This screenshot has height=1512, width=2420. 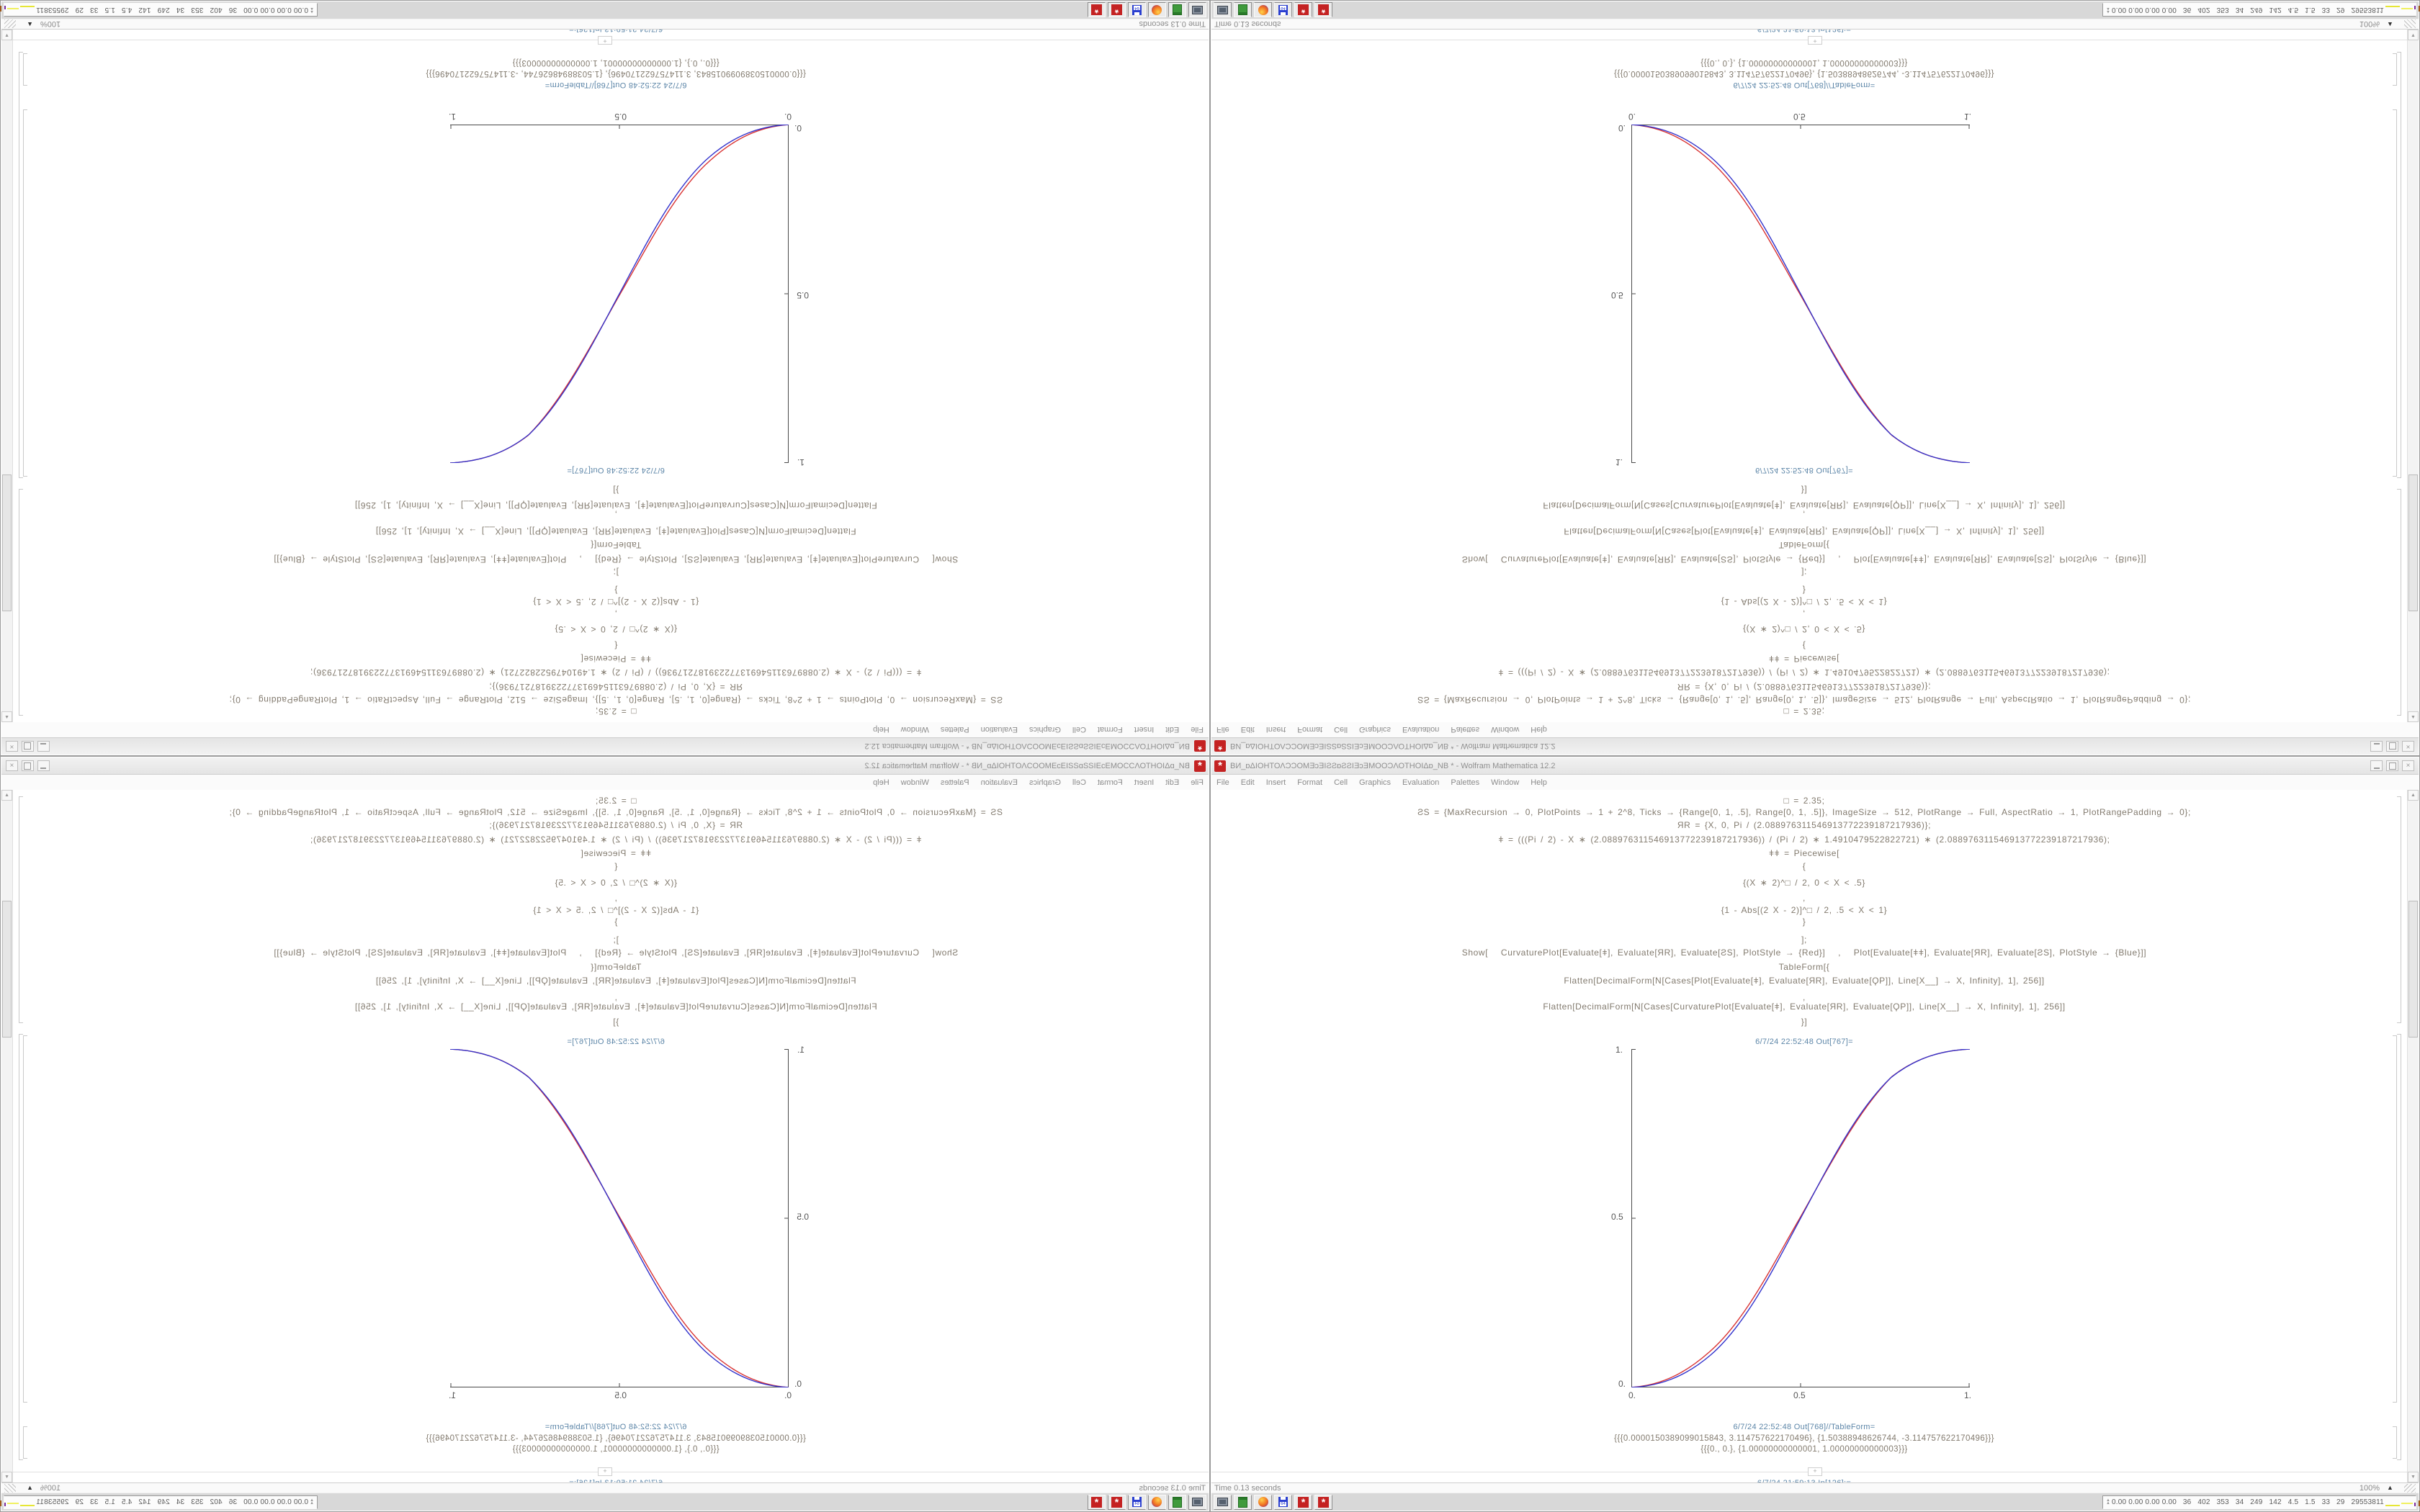 What do you see at coordinates (2369, 1488) in the screenshot?
I see `zoom-level: 100%` at bounding box center [2369, 1488].